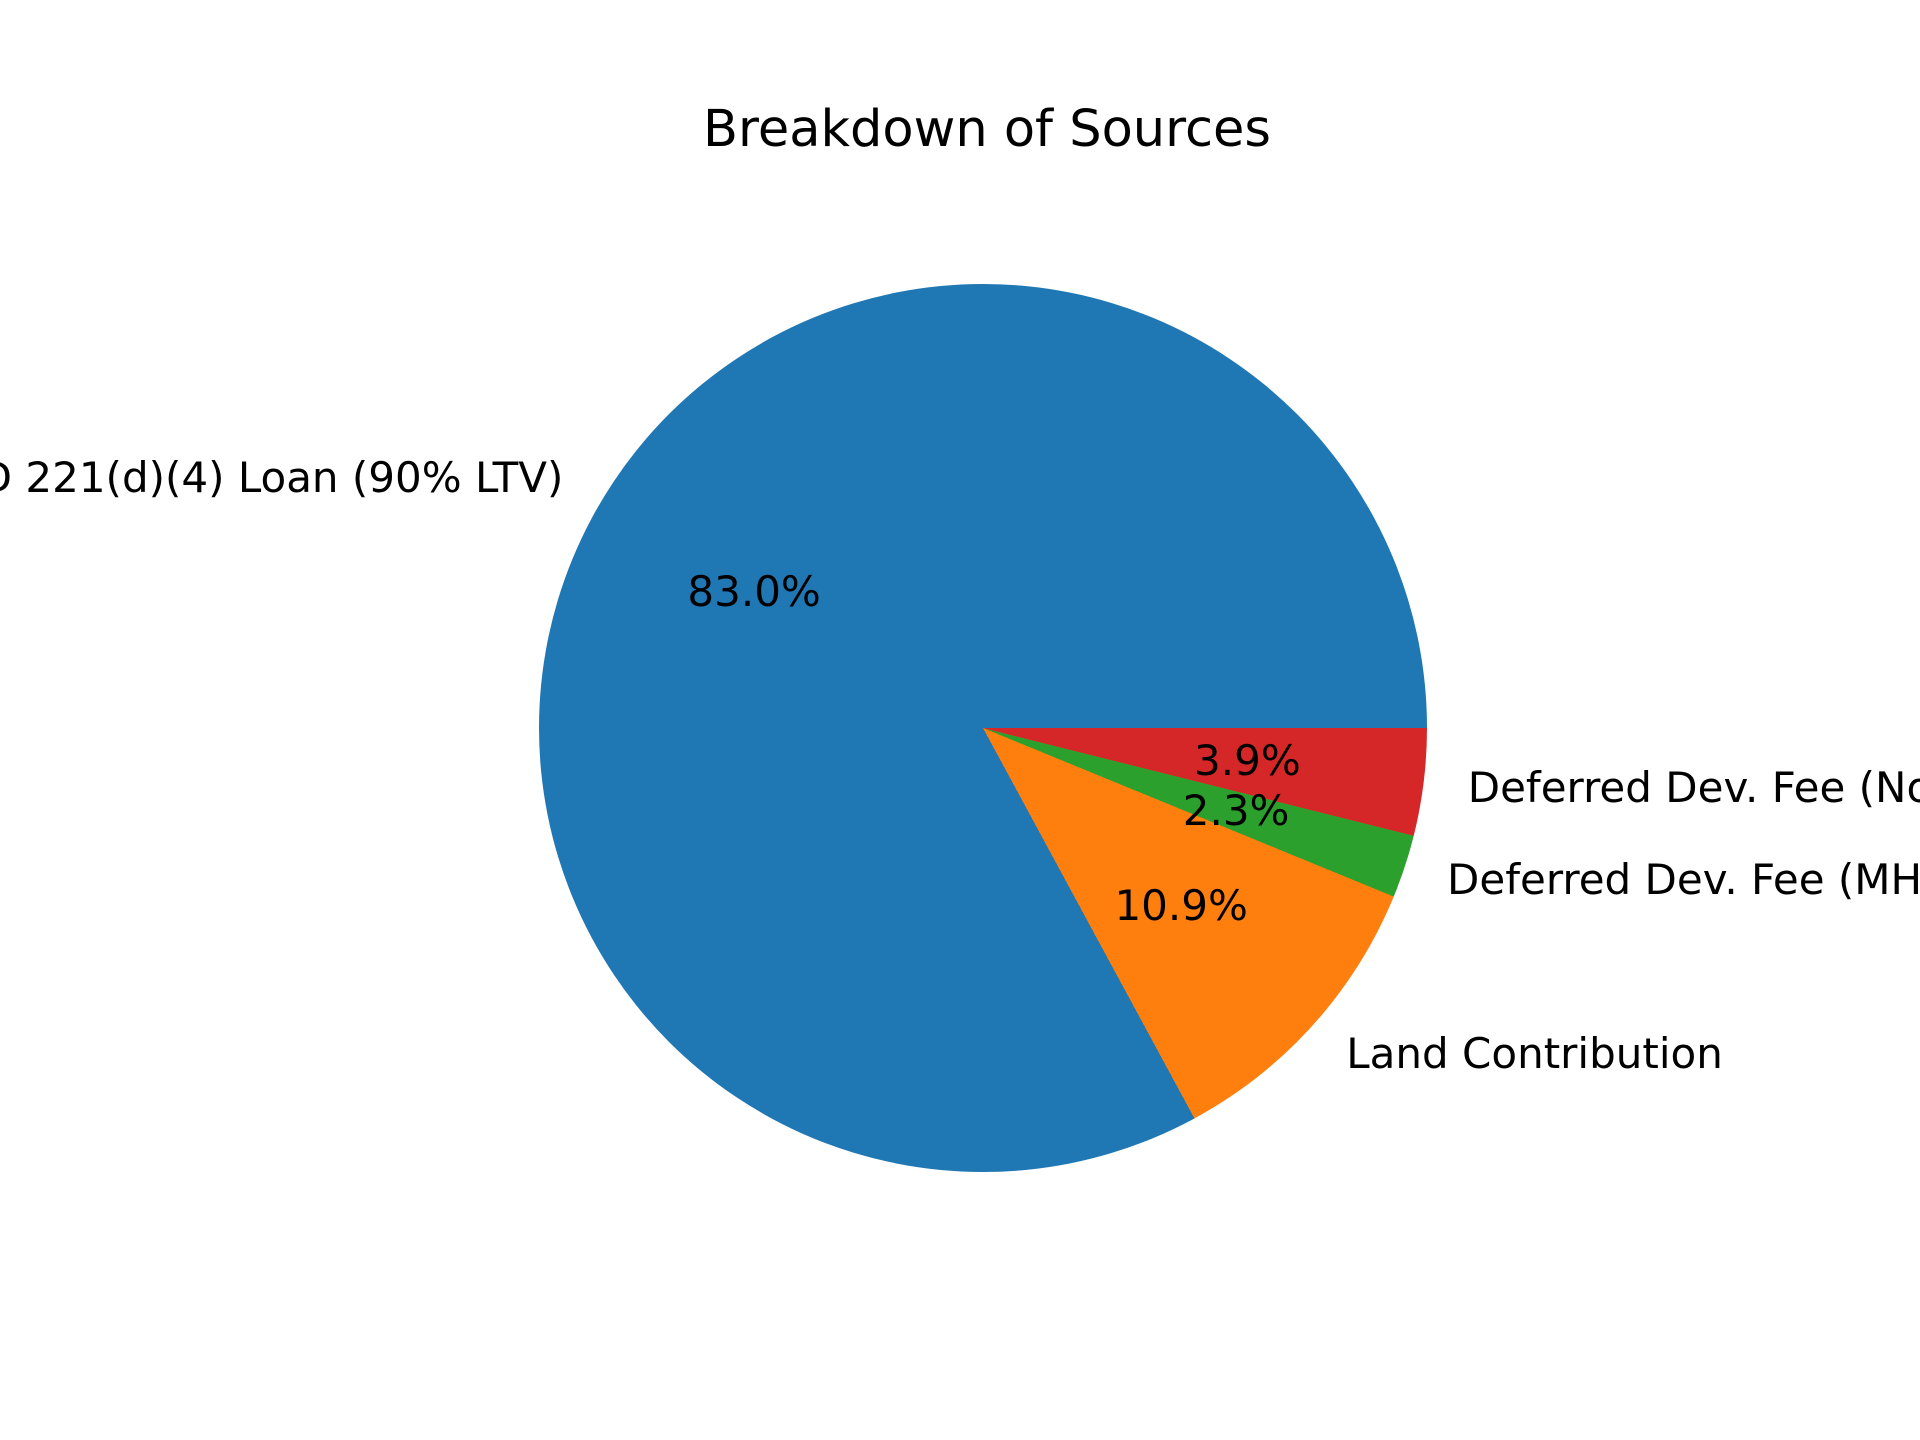 The width and height of the screenshot is (1920, 1440). Describe the element at coordinates (1683, 880) in the screenshot. I see `slice-label: Deferred Dev. Fee (MH` at that location.